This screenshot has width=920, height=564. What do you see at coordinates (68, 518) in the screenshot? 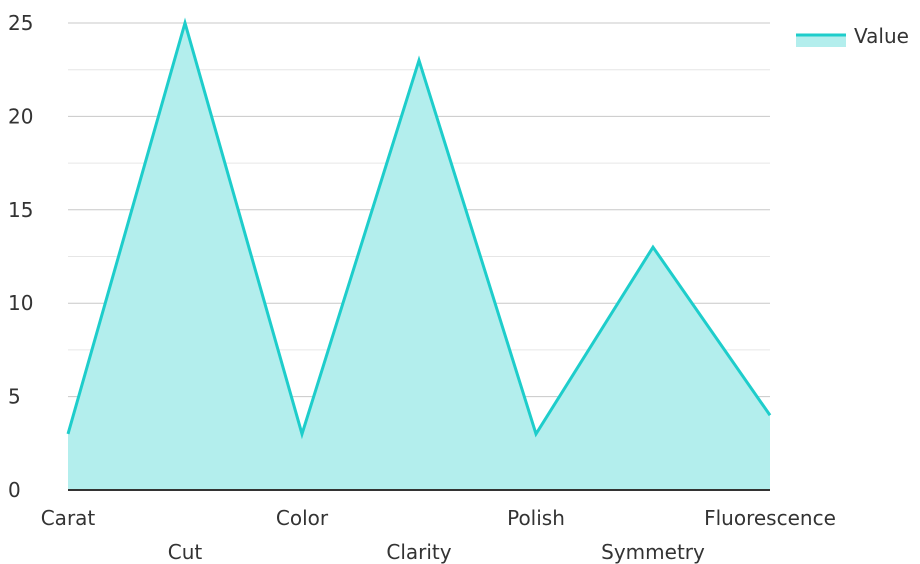
I see `x-tick-label: Carat` at bounding box center [68, 518].